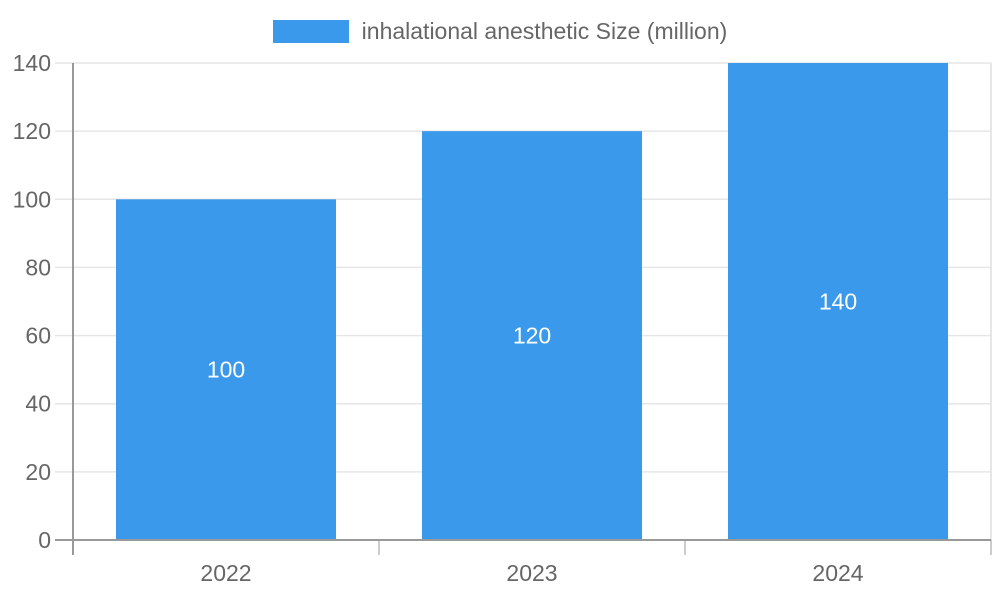 This screenshot has width=1000, height=600. Describe the element at coordinates (531, 573) in the screenshot. I see `x-tick-label: 2023` at that location.